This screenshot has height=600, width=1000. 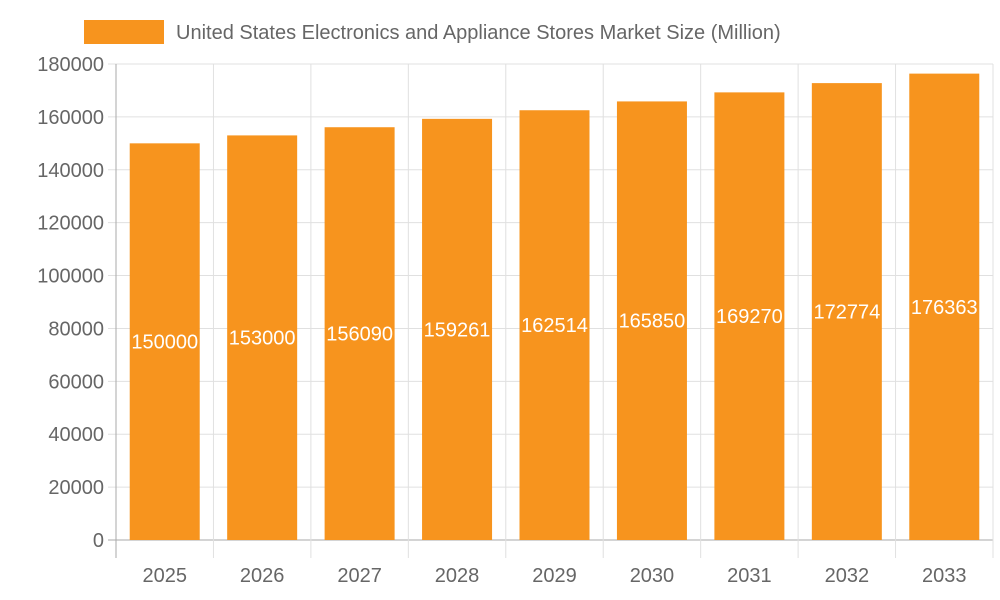 I want to click on bar-2030, so click(x=651, y=321).